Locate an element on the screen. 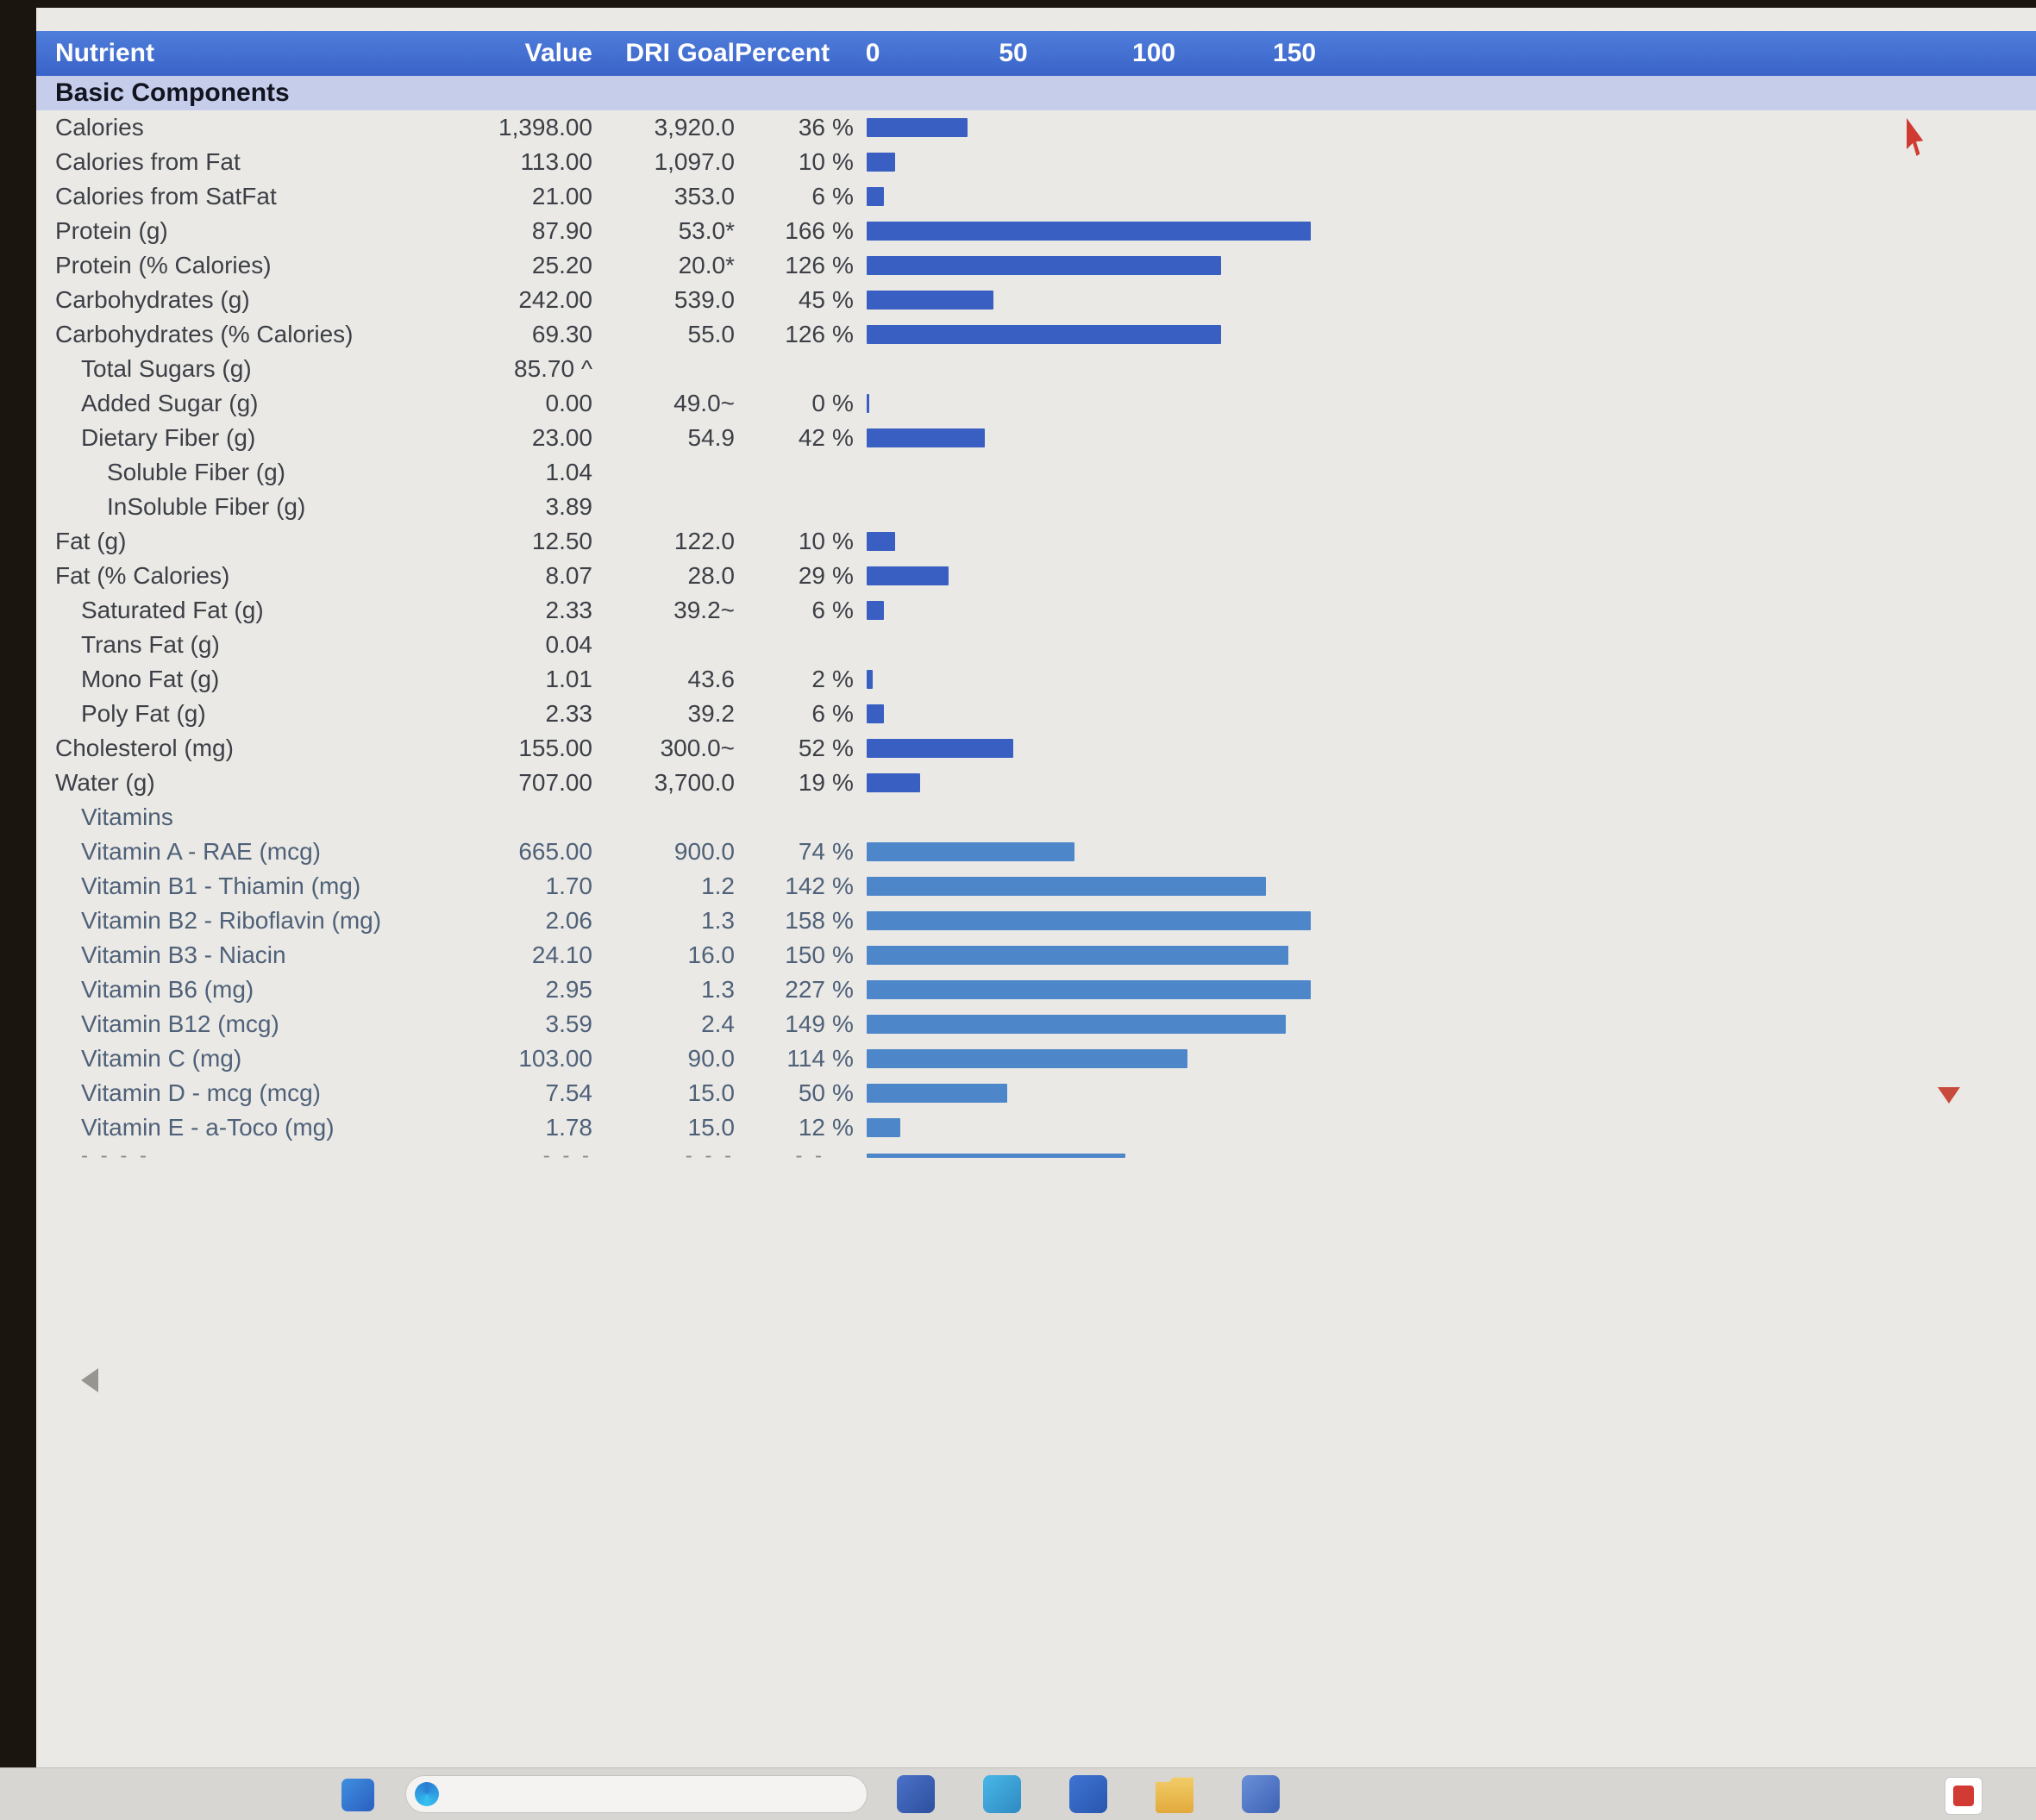  table-row: Added Sugar (g) 0.00 49.0~ 0 % is located at coordinates (1036, 404).